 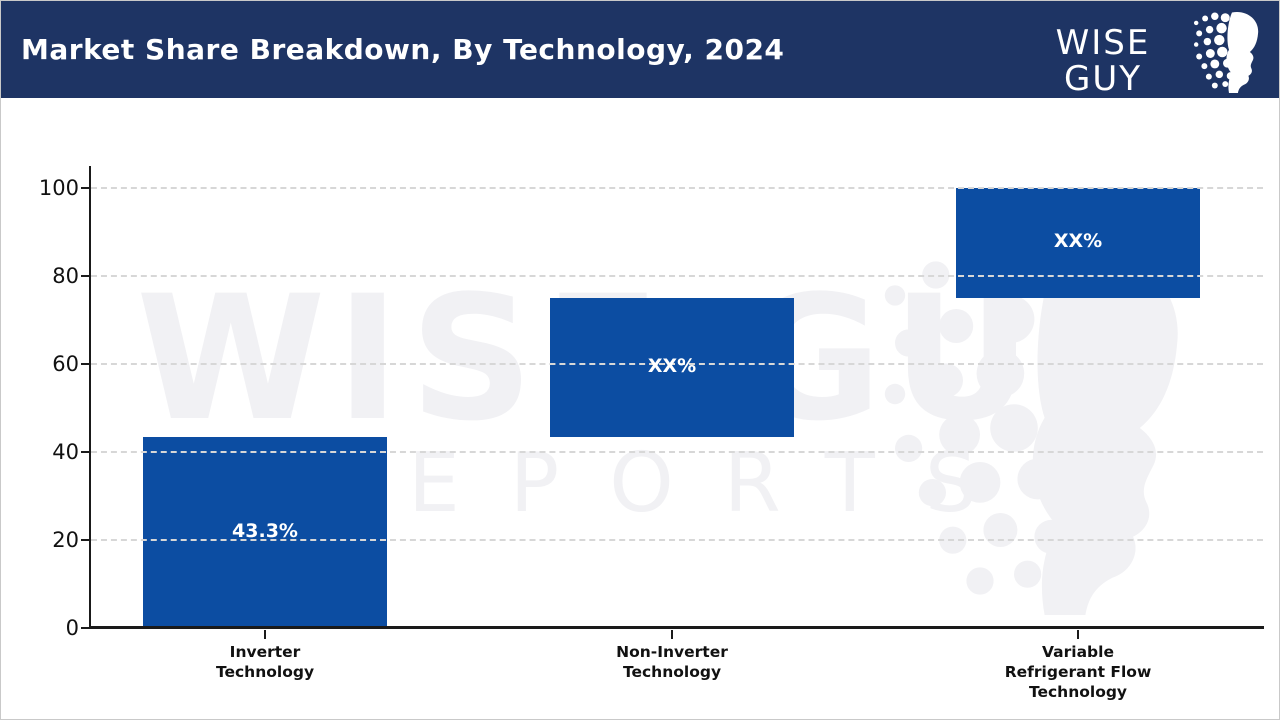 I want to click on y-tick-label: 0, so click(x=72, y=628).